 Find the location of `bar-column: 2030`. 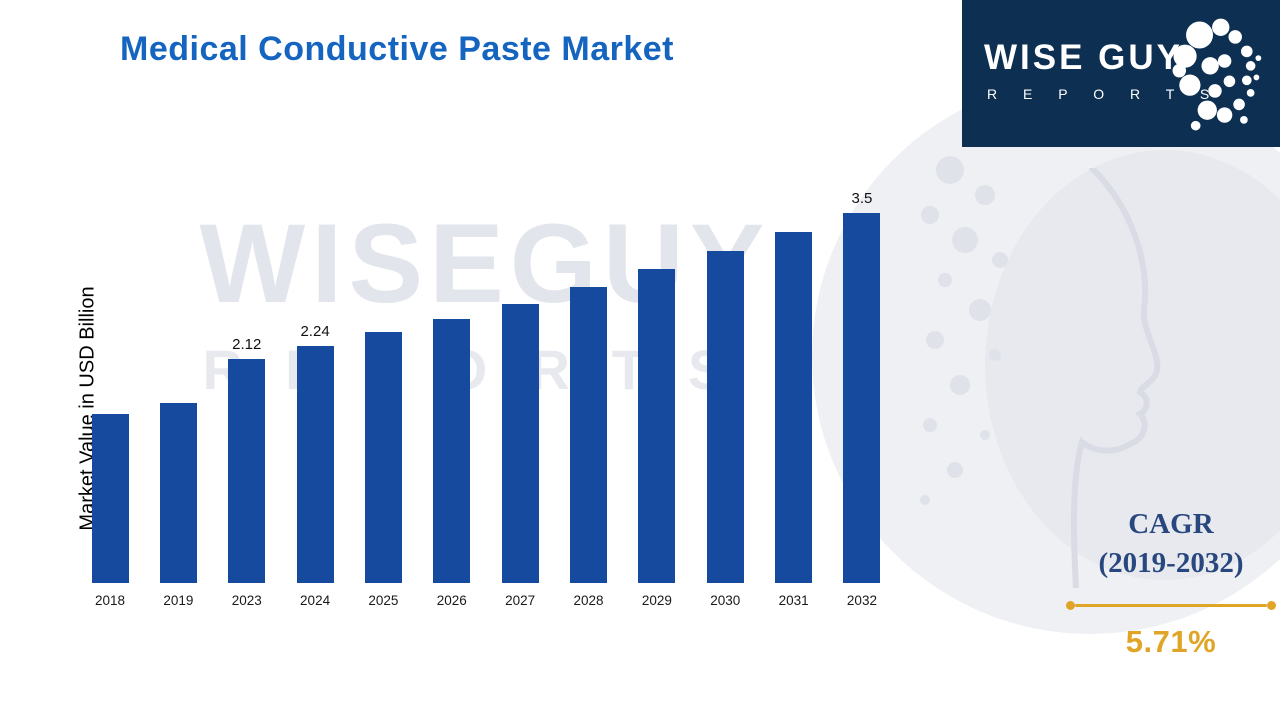

bar-column: 2030 is located at coordinates (725, 384).